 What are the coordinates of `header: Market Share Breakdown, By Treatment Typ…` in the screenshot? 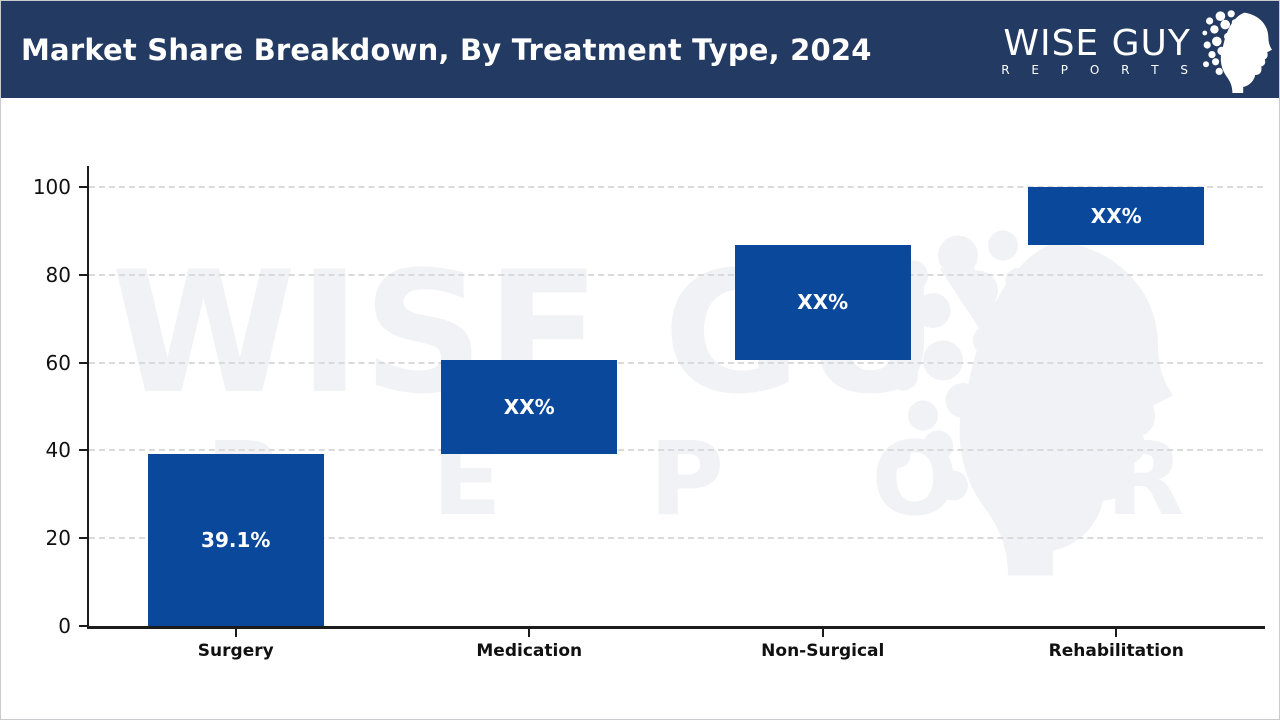 It's located at (640, 49).